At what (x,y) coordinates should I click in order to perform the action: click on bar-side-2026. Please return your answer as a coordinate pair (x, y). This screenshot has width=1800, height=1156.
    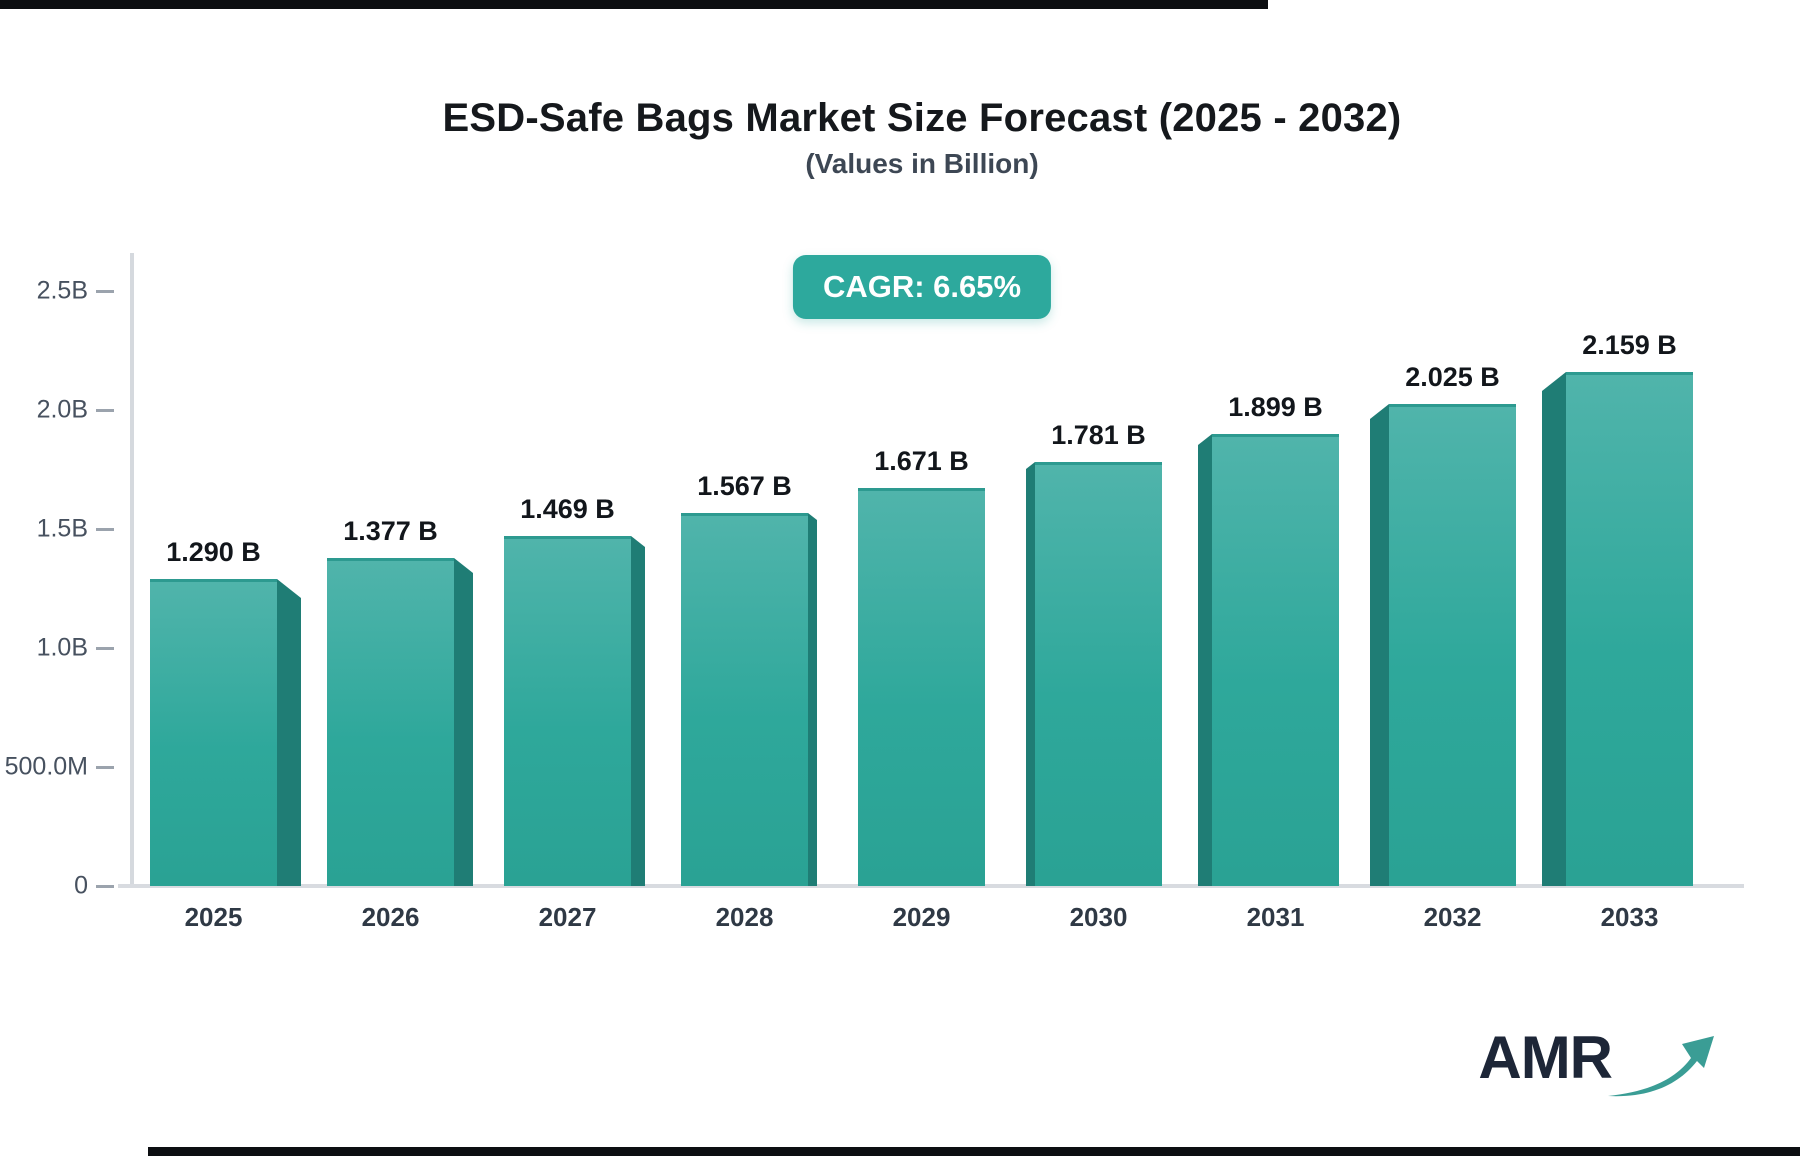
    Looking at the image, I should click on (463, 722).